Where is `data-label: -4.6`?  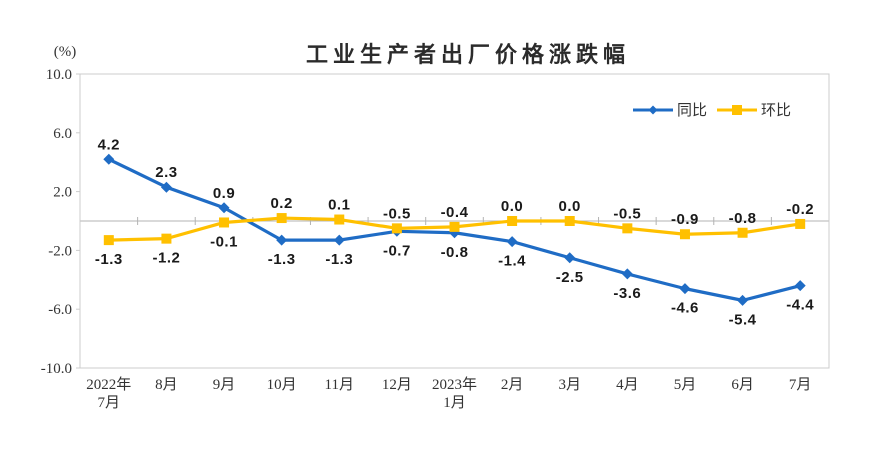
data-label: -4.6 is located at coordinates (685, 308).